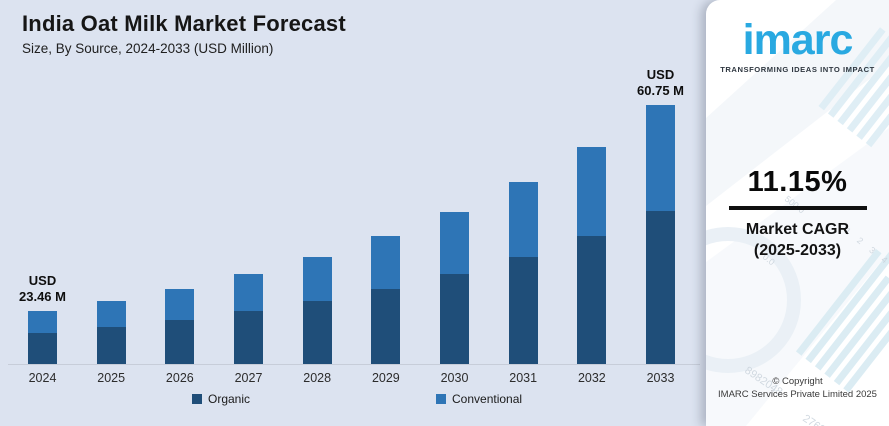 This screenshot has width=889, height=426. I want to click on bar-2026, so click(180, 326).